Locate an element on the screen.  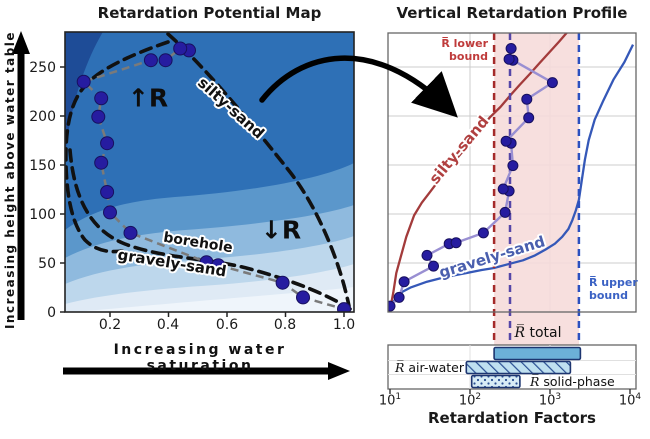
upper-bound-label: R̅ upper bound is located at coordinates (613, 289).